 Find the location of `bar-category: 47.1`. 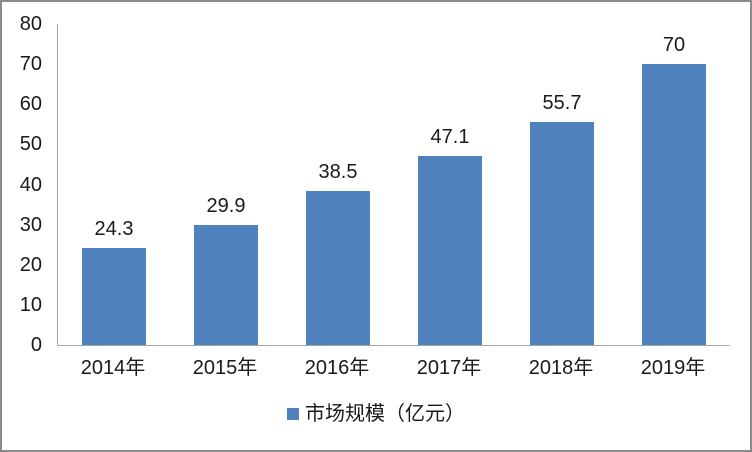

bar-category: 47.1 is located at coordinates (450, 184).